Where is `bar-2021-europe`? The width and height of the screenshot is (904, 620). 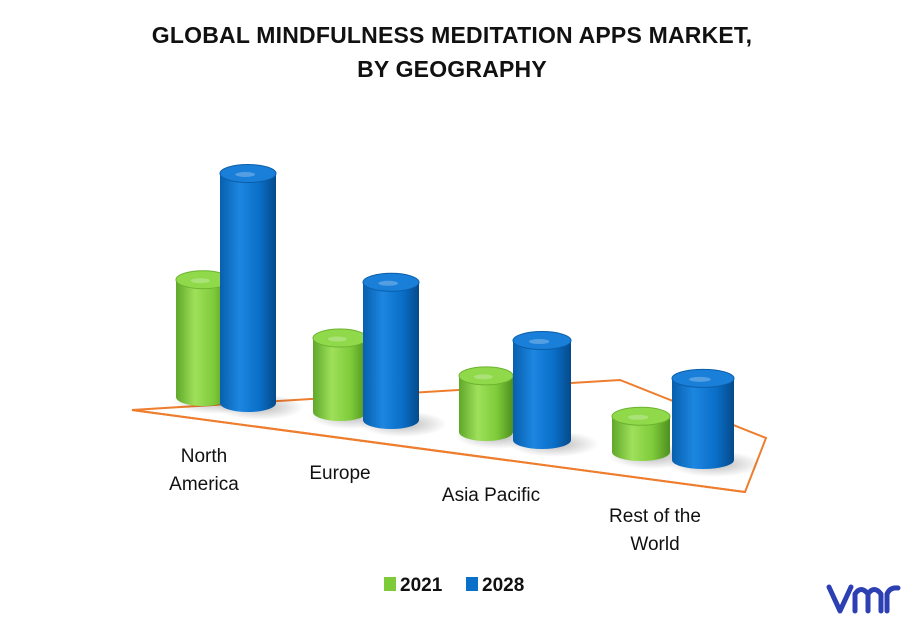 bar-2021-europe is located at coordinates (340, 379).